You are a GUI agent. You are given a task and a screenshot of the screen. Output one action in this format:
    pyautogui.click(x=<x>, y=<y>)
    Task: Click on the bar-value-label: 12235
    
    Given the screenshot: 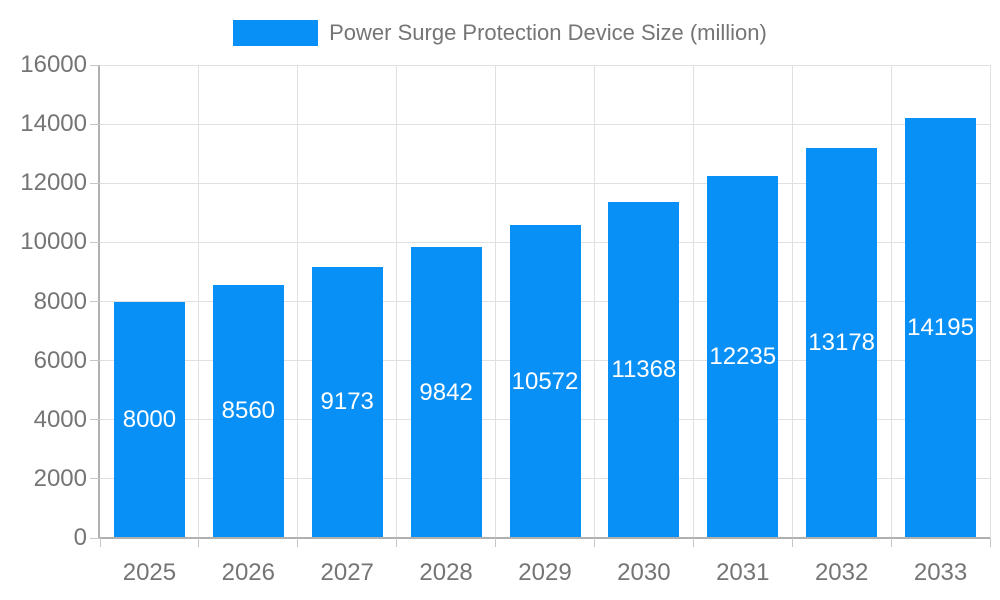 What is the action you would take?
    pyautogui.click(x=743, y=357)
    